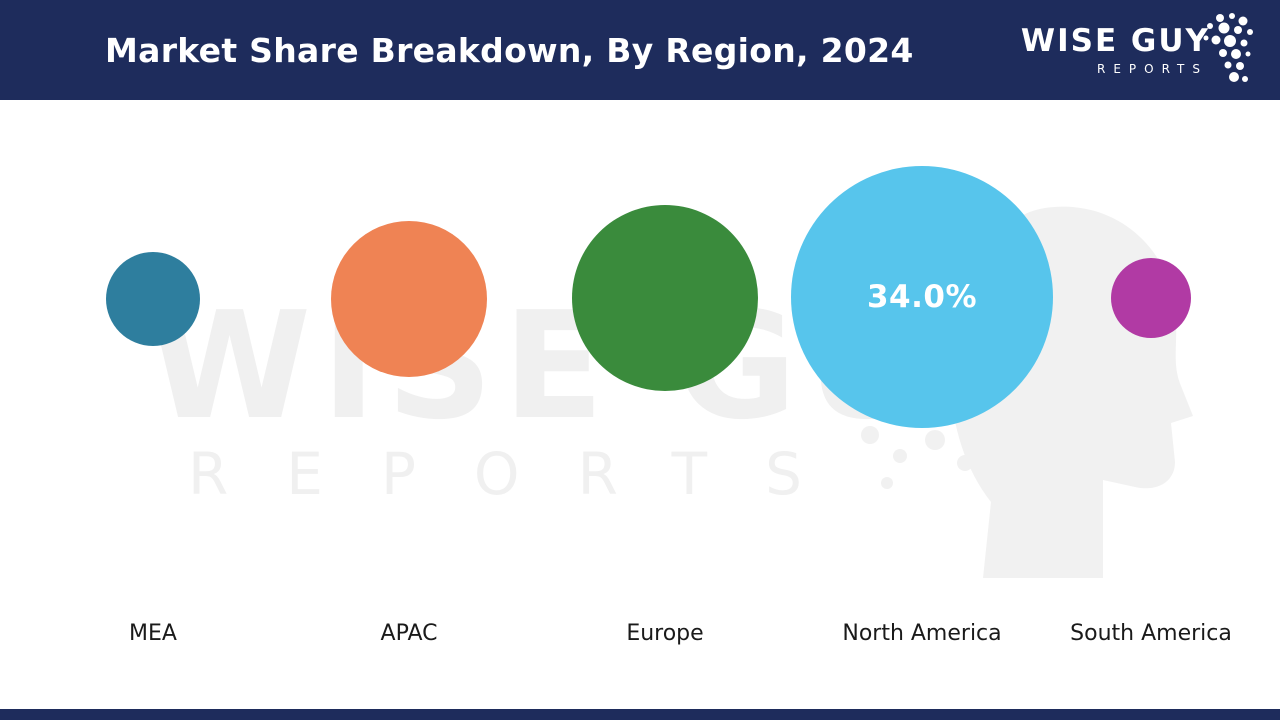 Image resolution: width=1280 pixels, height=720 pixels. What do you see at coordinates (922, 633) in the screenshot?
I see `category-label-north-america: North America` at bounding box center [922, 633].